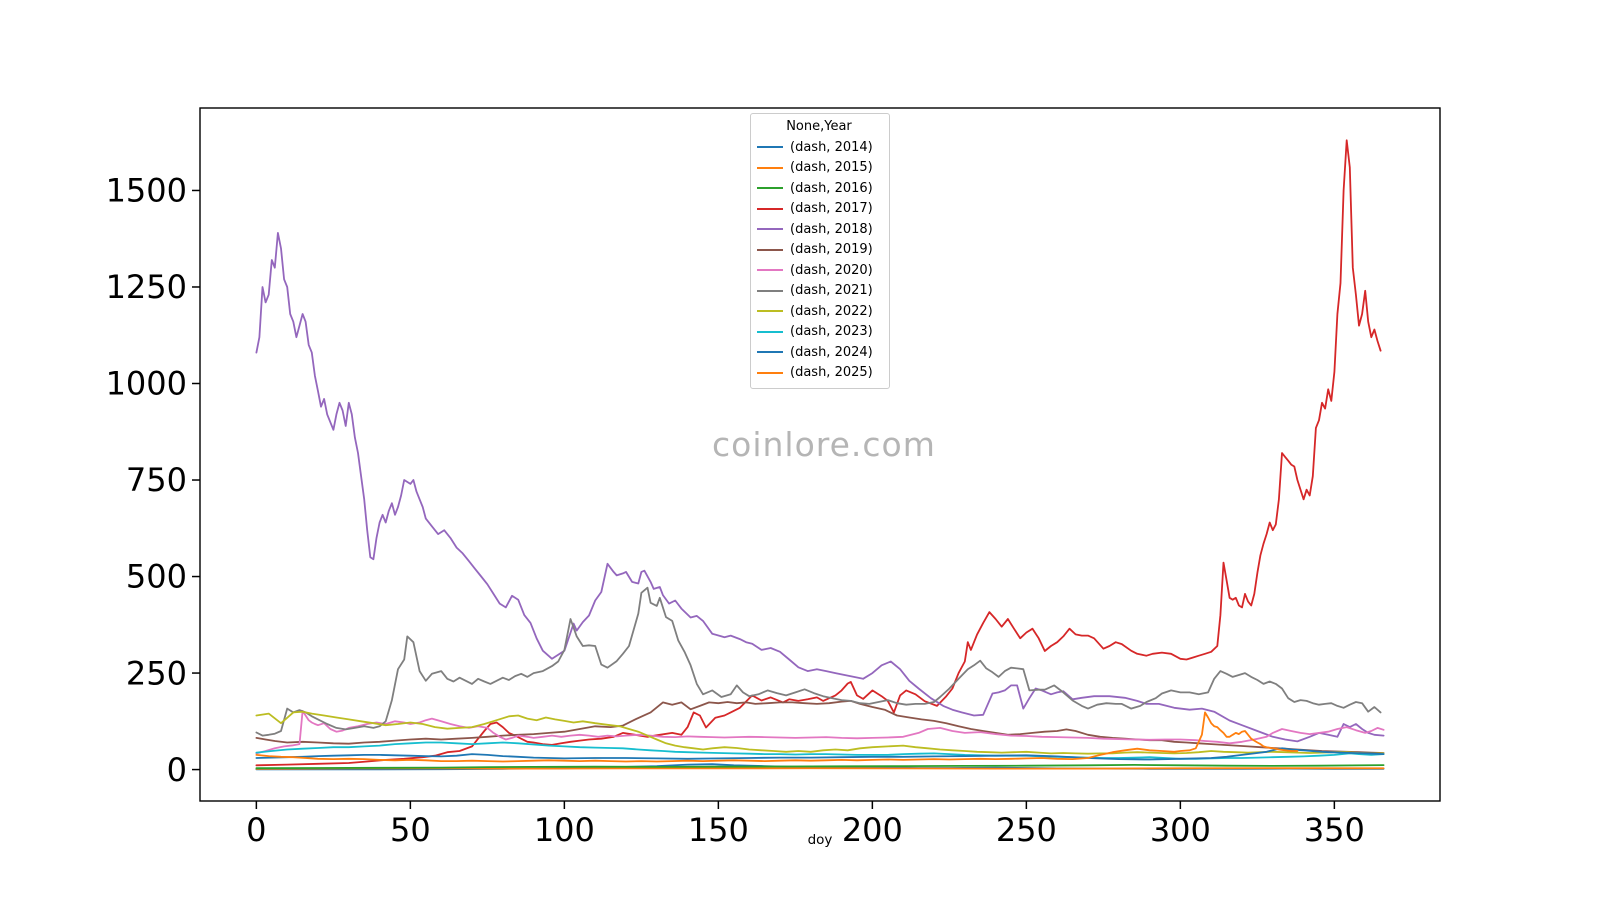  I want to click on y-tick-label: 750, so click(156, 480).